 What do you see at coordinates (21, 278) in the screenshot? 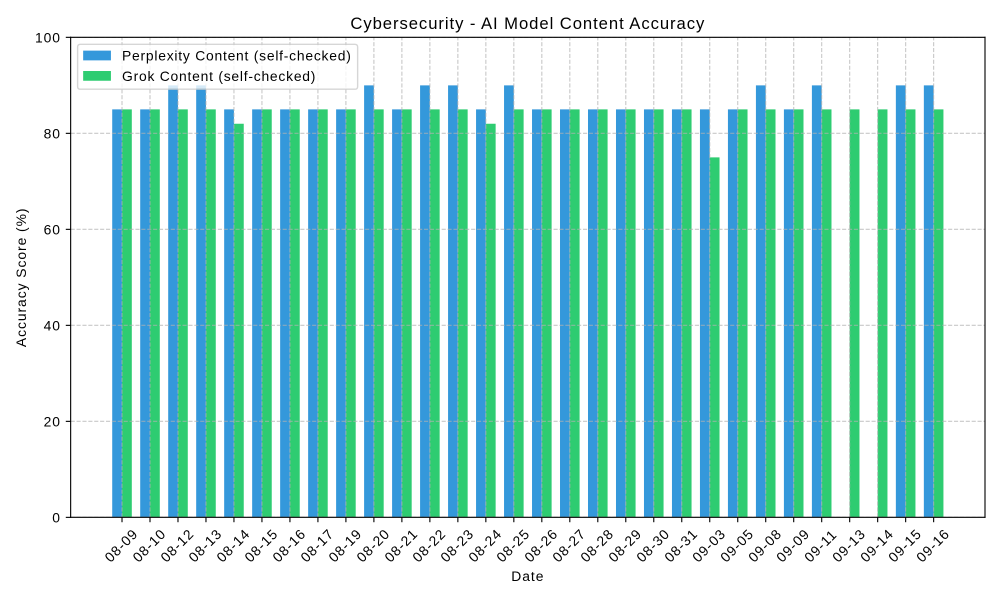
I see `svg-text: Accuracy Score (%)` at bounding box center [21, 278].